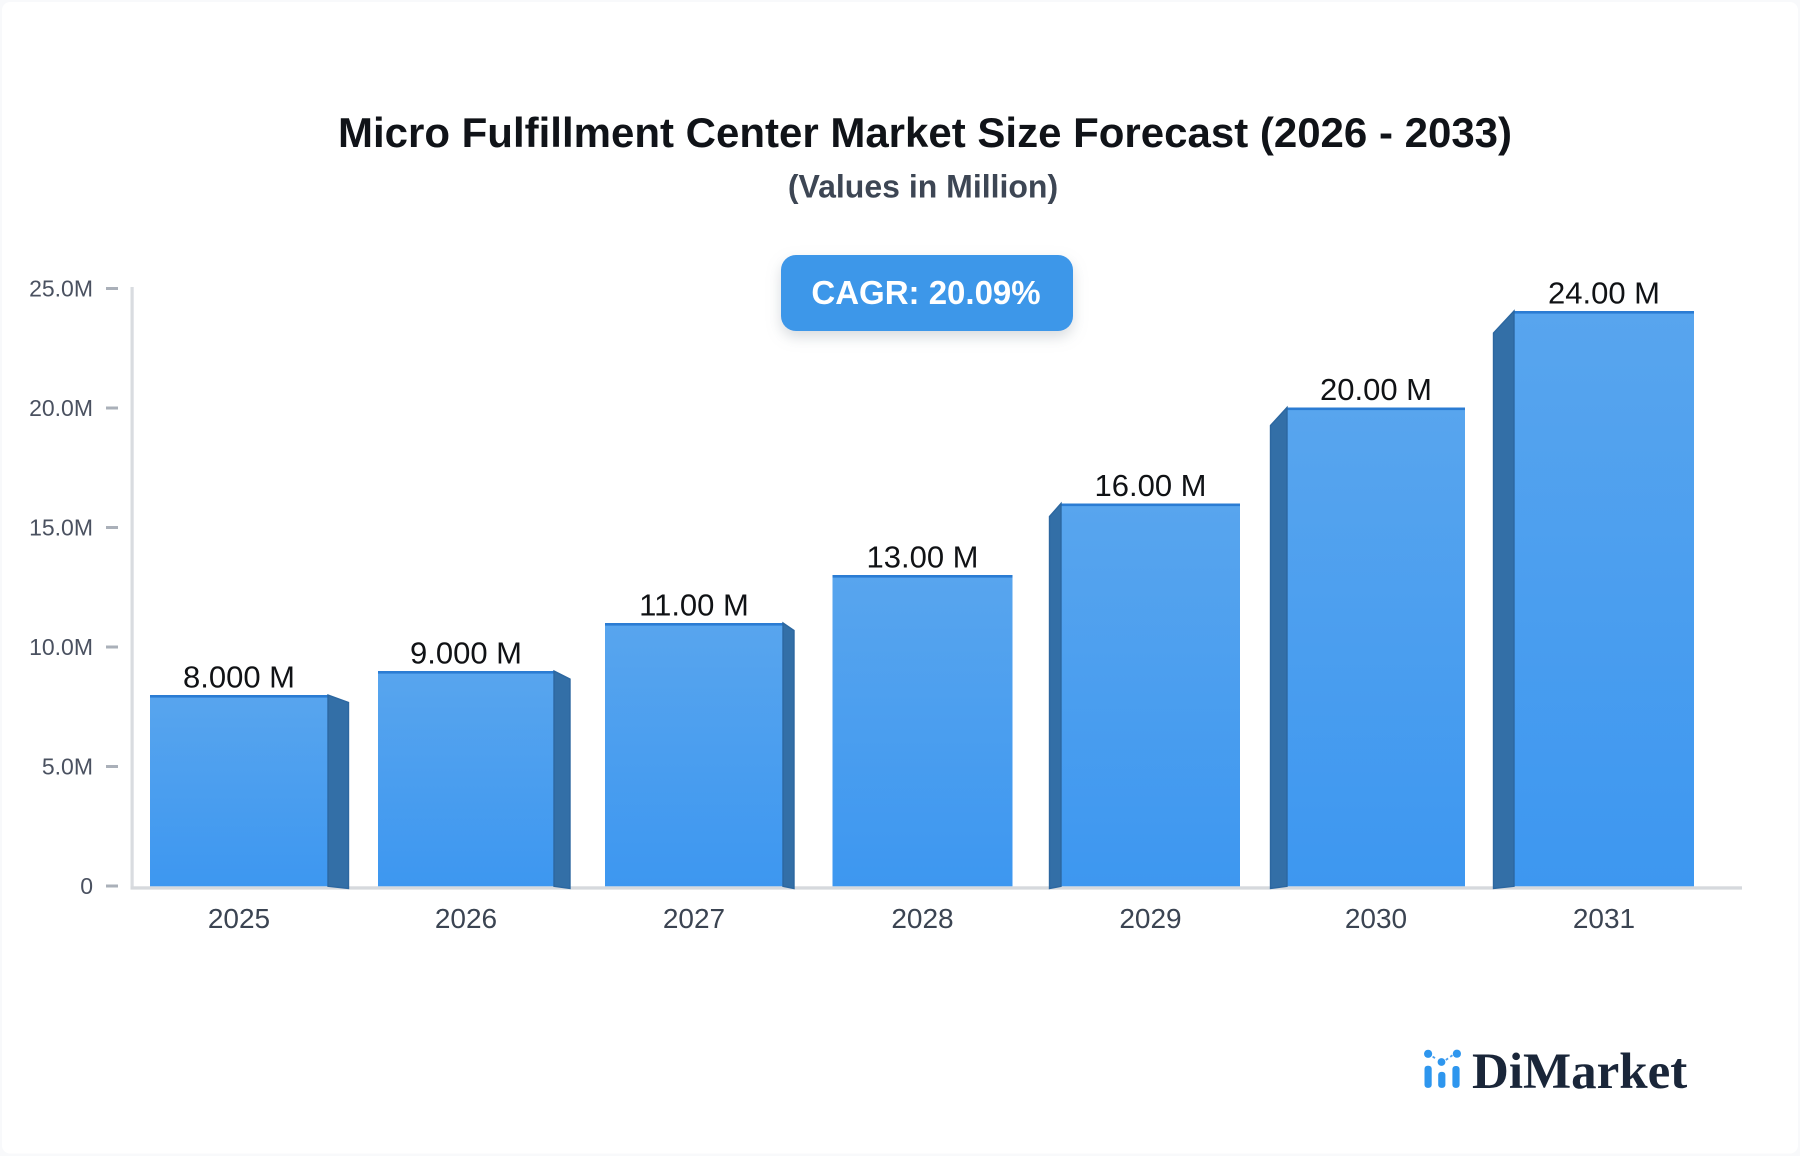 The height and width of the screenshot is (1156, 1800). What do you see at coordinates (466, 653) in the screenshot?
I see `svg-text: 9.000 M` at bounding box center [466, 653].